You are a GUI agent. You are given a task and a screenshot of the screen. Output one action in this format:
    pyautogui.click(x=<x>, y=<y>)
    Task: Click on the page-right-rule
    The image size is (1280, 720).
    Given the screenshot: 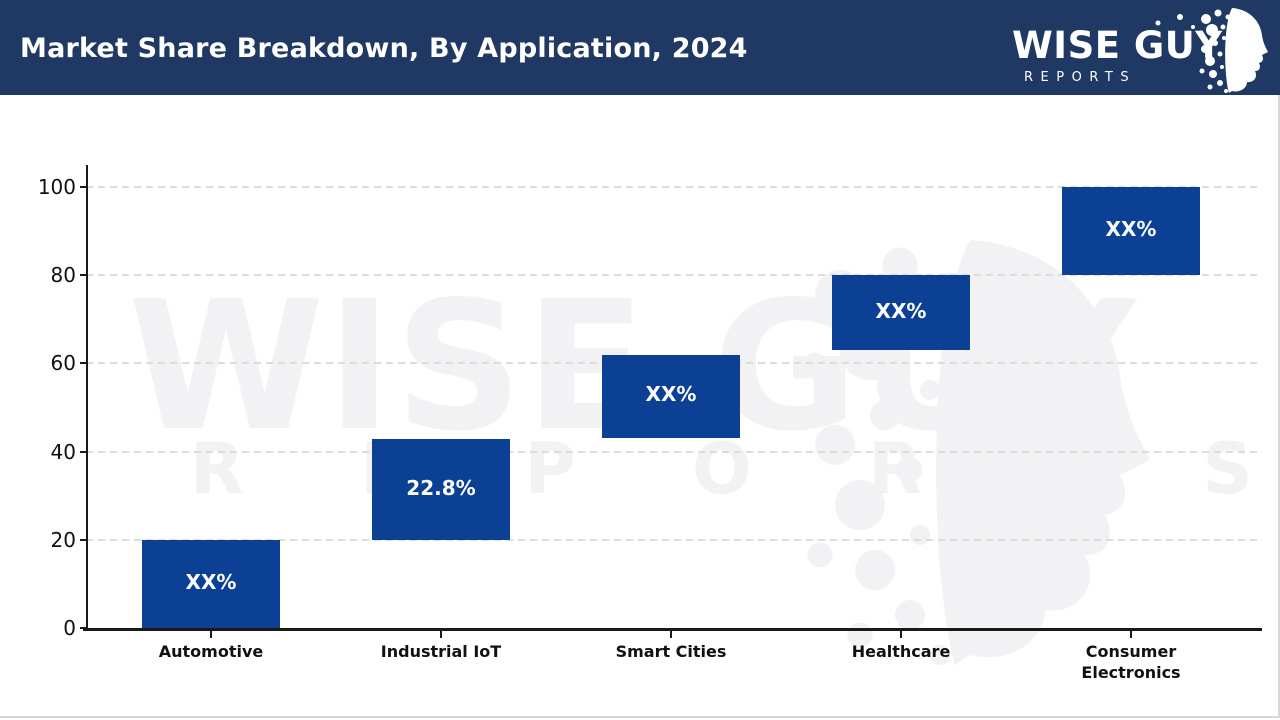 What is the action you would take?
    pyautogui.click(x=1279, y=406)
    